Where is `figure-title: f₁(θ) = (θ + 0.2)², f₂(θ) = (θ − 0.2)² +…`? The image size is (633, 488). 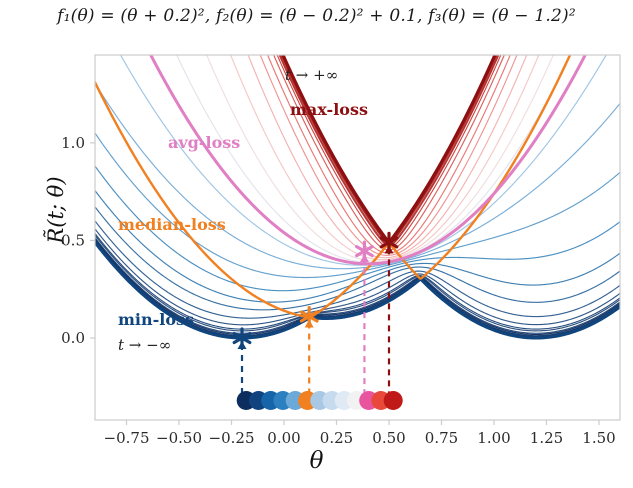 figure-title: f₁(θ) = (θ + 0.2)², f₂(θ) = (θ − 0.2)² +… is located at coordinates (316, 16).